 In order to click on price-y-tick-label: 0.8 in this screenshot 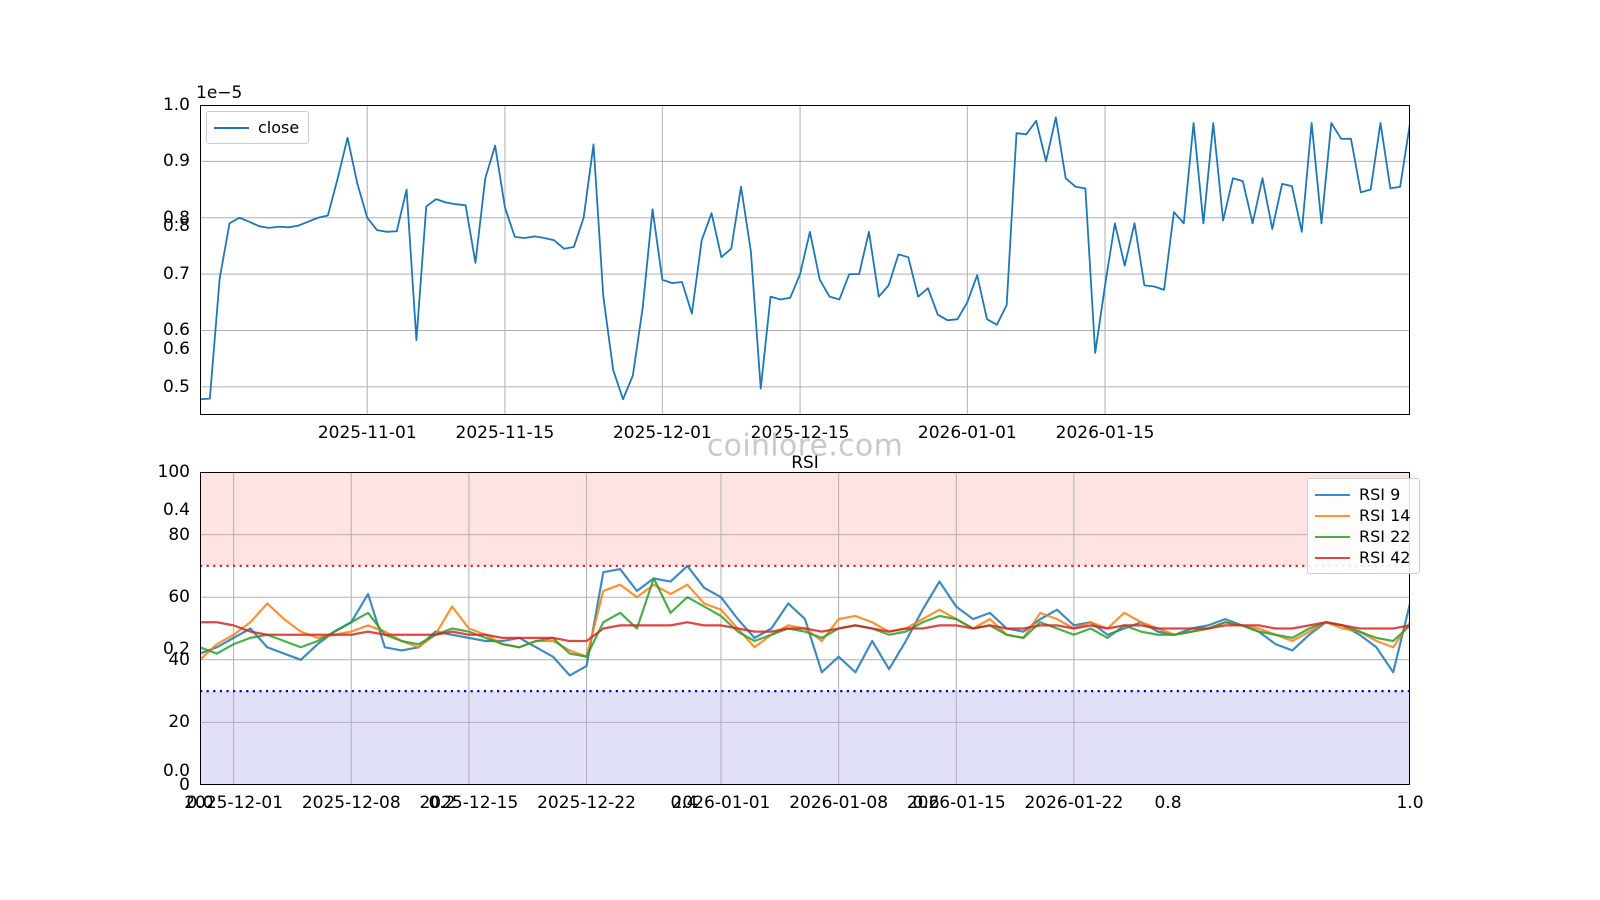, I will do `click(176, 217)`.